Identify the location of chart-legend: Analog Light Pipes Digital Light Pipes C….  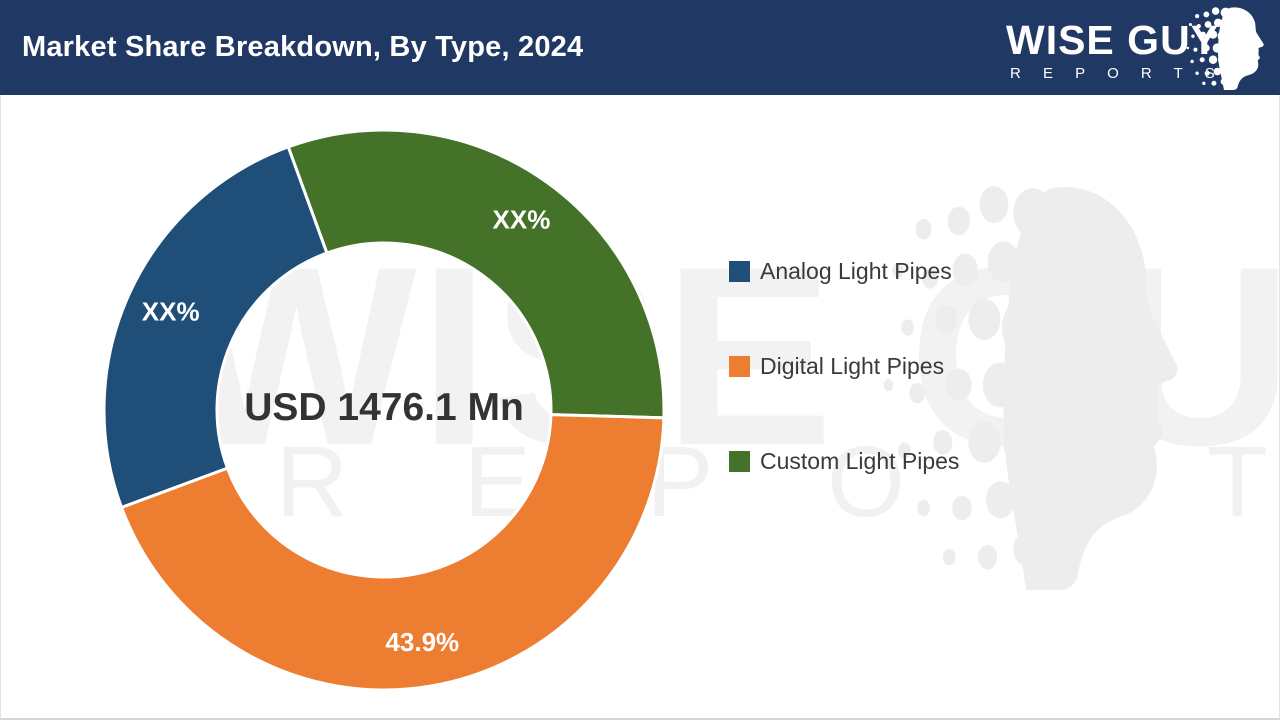
(844, 366).